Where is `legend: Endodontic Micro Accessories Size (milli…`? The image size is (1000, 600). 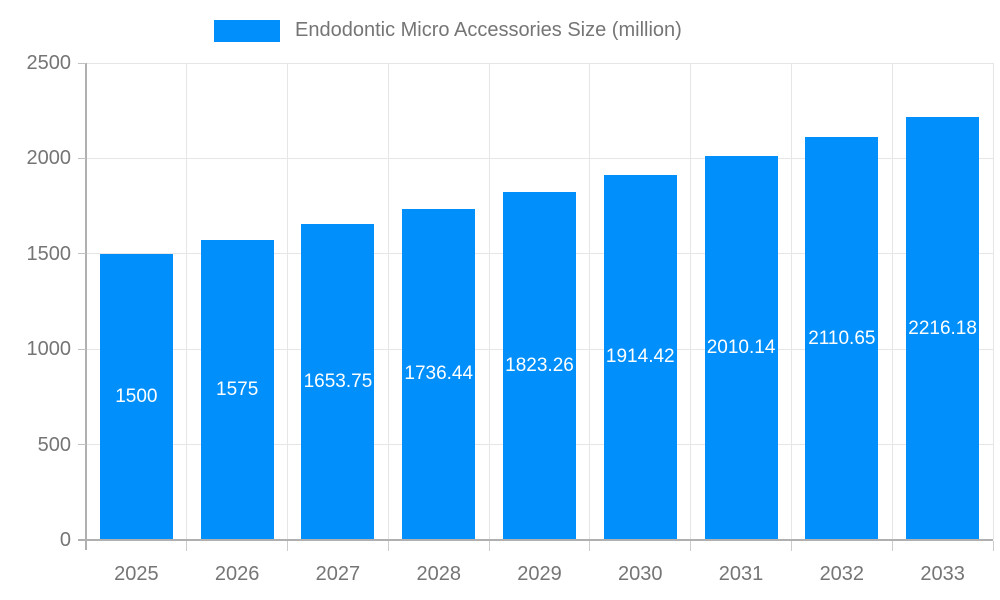 legend: Endodontic Micro Accessories Size (milli… is located at coordinates (448, 30).